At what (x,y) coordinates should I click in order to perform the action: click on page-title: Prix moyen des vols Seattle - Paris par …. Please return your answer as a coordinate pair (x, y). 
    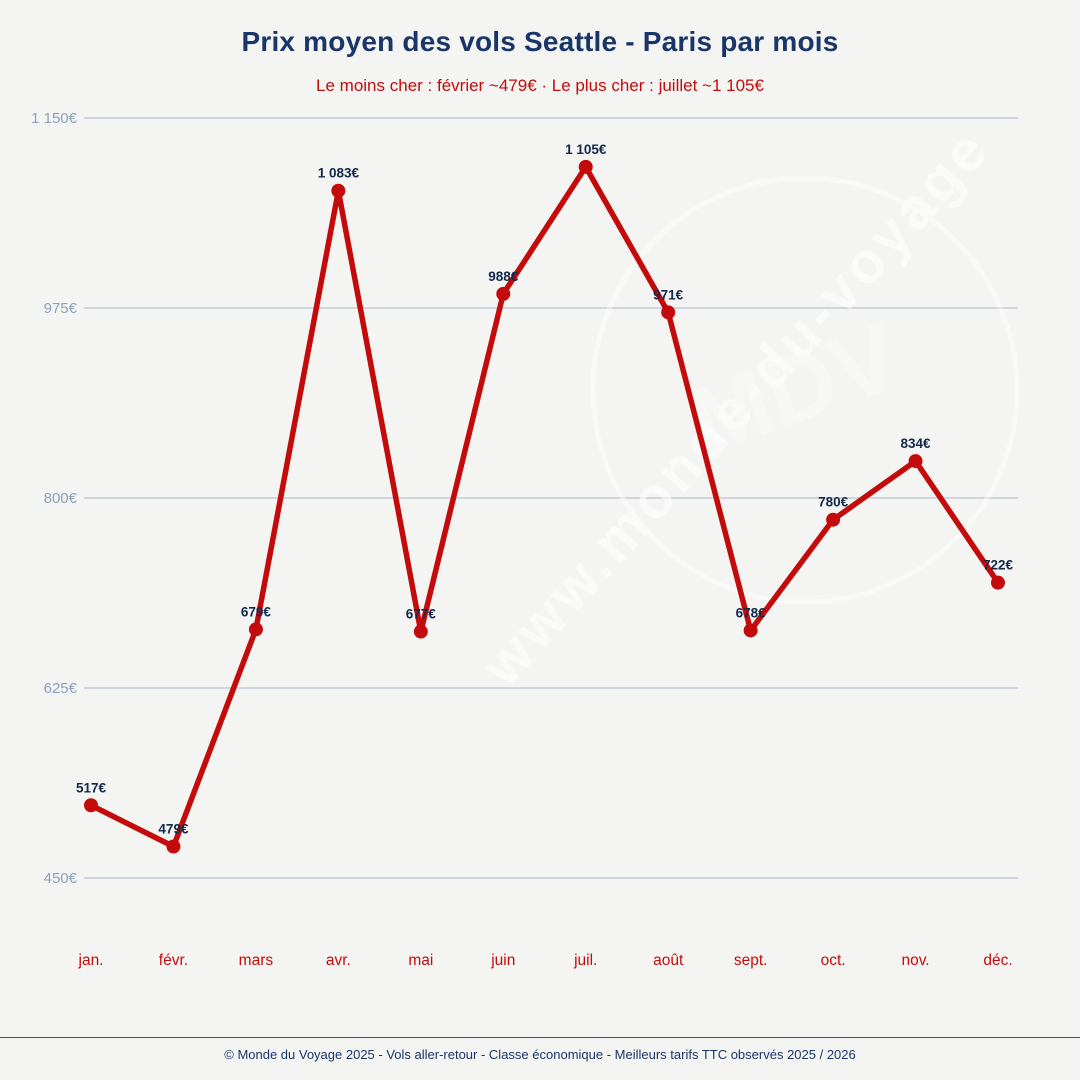
    Looking at the image, I should click on (540, 41).